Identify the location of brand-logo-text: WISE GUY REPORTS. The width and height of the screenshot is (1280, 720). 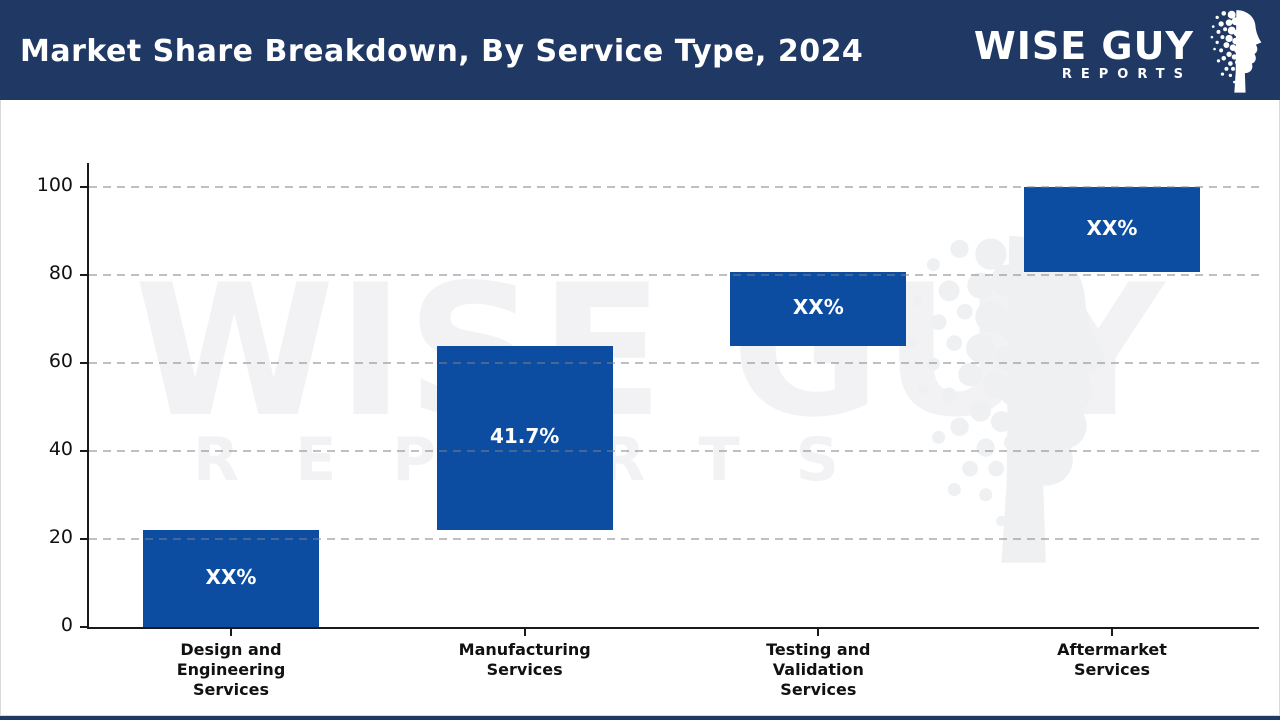
(1084, 55).